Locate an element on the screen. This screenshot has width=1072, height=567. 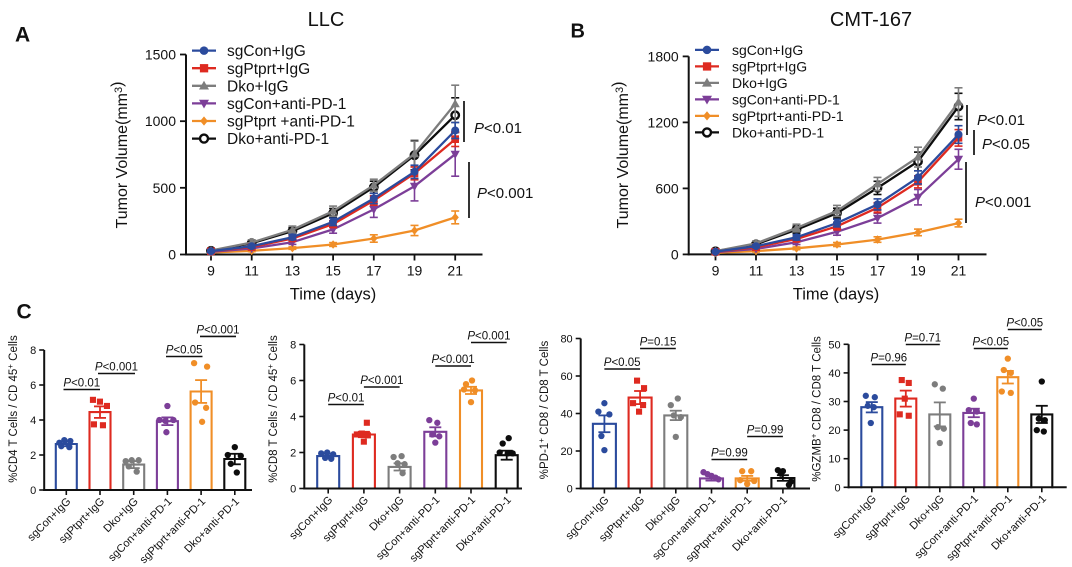
svg-text: P=0.15 is located at coordinates (658, 343).